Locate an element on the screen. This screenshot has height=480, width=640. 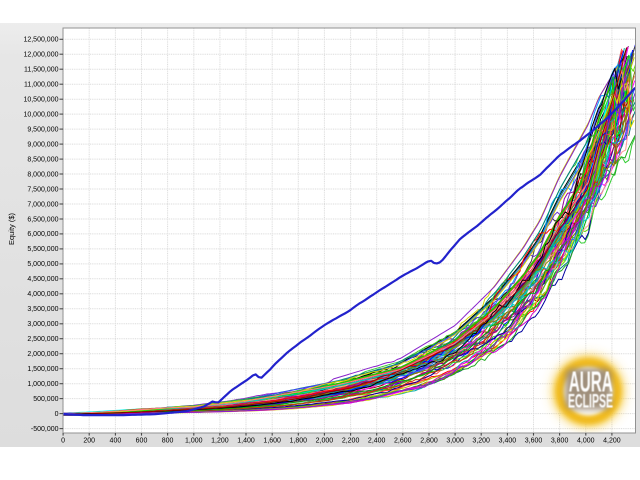
svg-text: 3,000 is located at coordinates (455, 440).